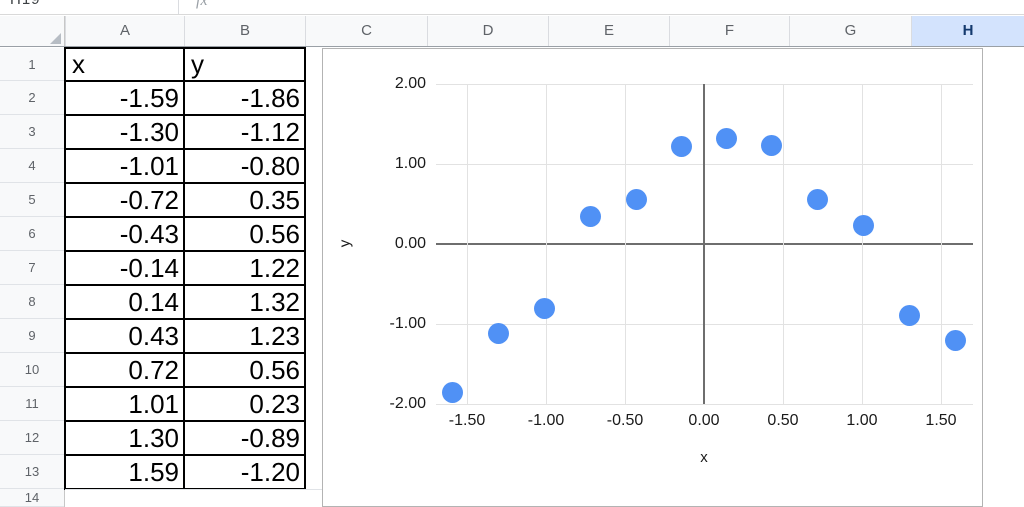  I want to click on row-header-13: 13, so click(32, 472).